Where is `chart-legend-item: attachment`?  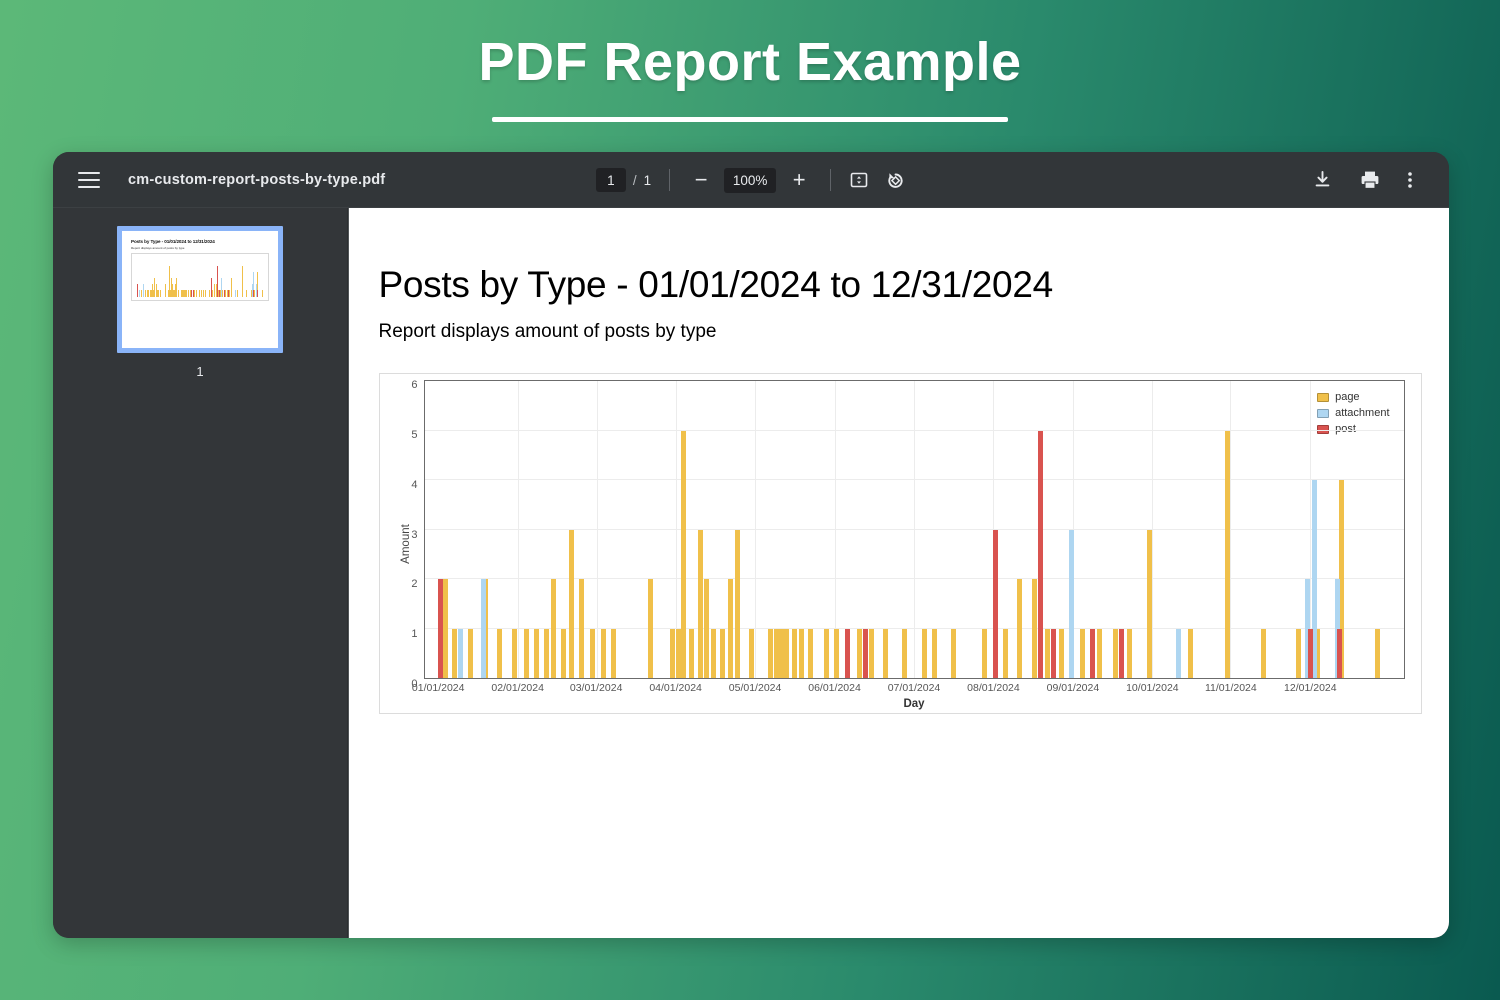 chart-legend-item: attachment is located at coordinates (1353, 414).